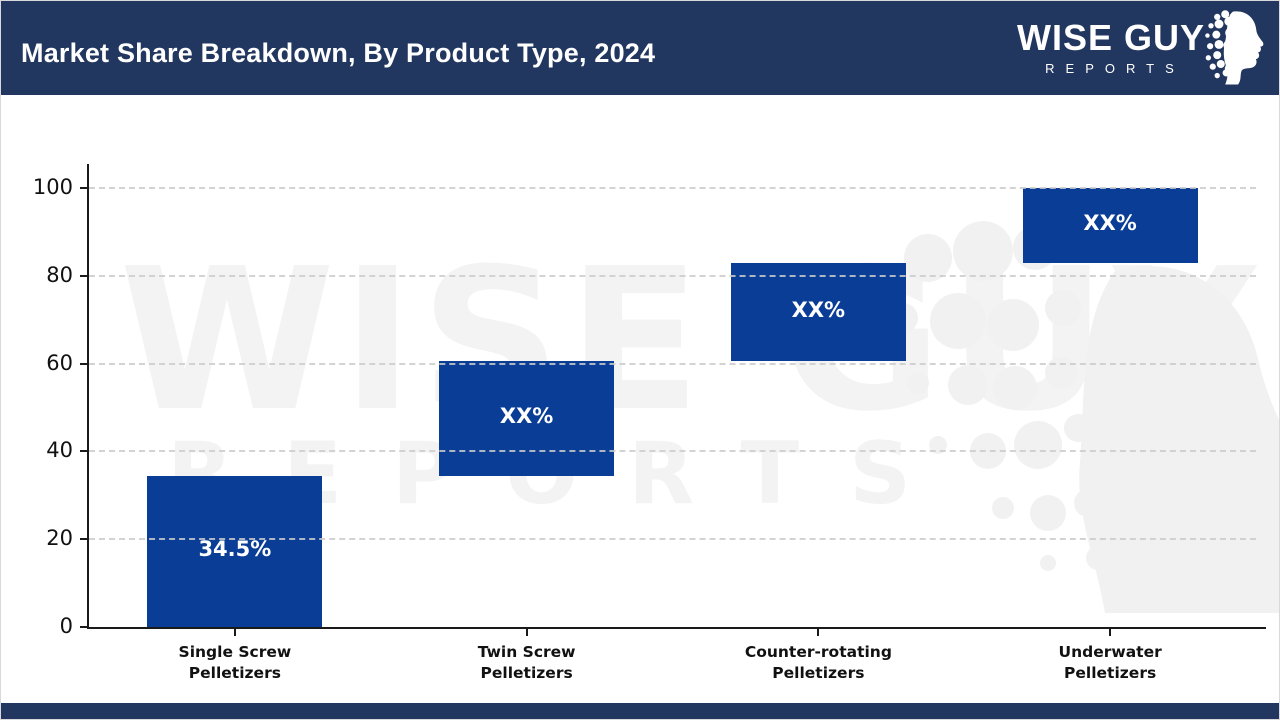  What do you see at coordinates (526, 652) in the screenshot?
I see `x-category-label-line: Twin Screw` at bounding box center [526, 652].